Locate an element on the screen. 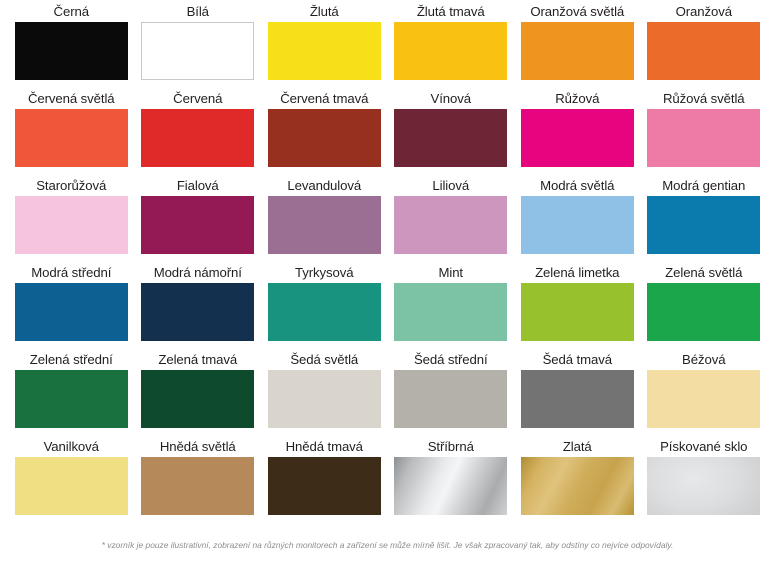  color-swatch-label: Liliová is located at coordinates (451, 185).